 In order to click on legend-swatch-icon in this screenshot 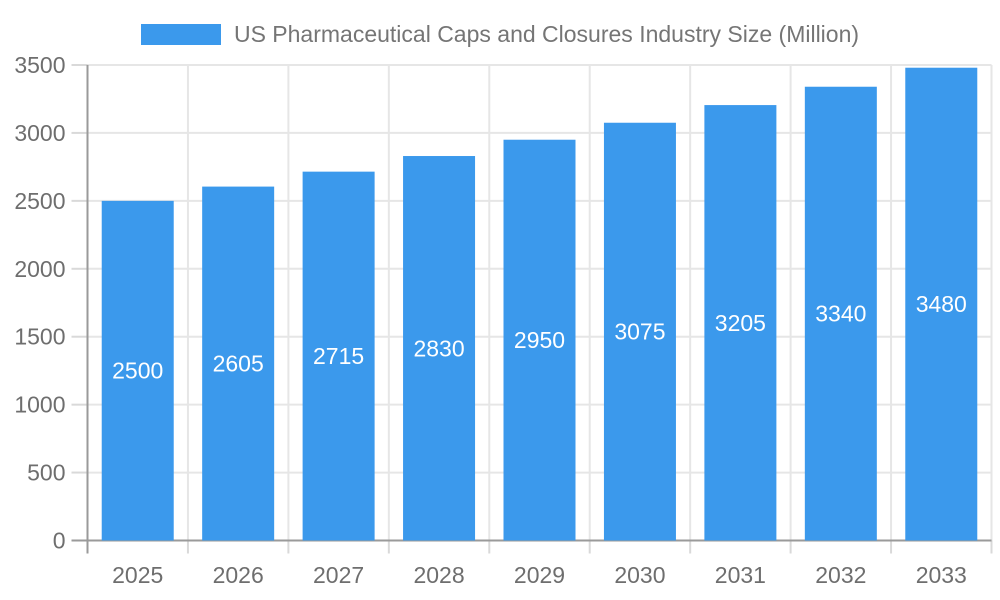, I will do `click(180, 34)`.